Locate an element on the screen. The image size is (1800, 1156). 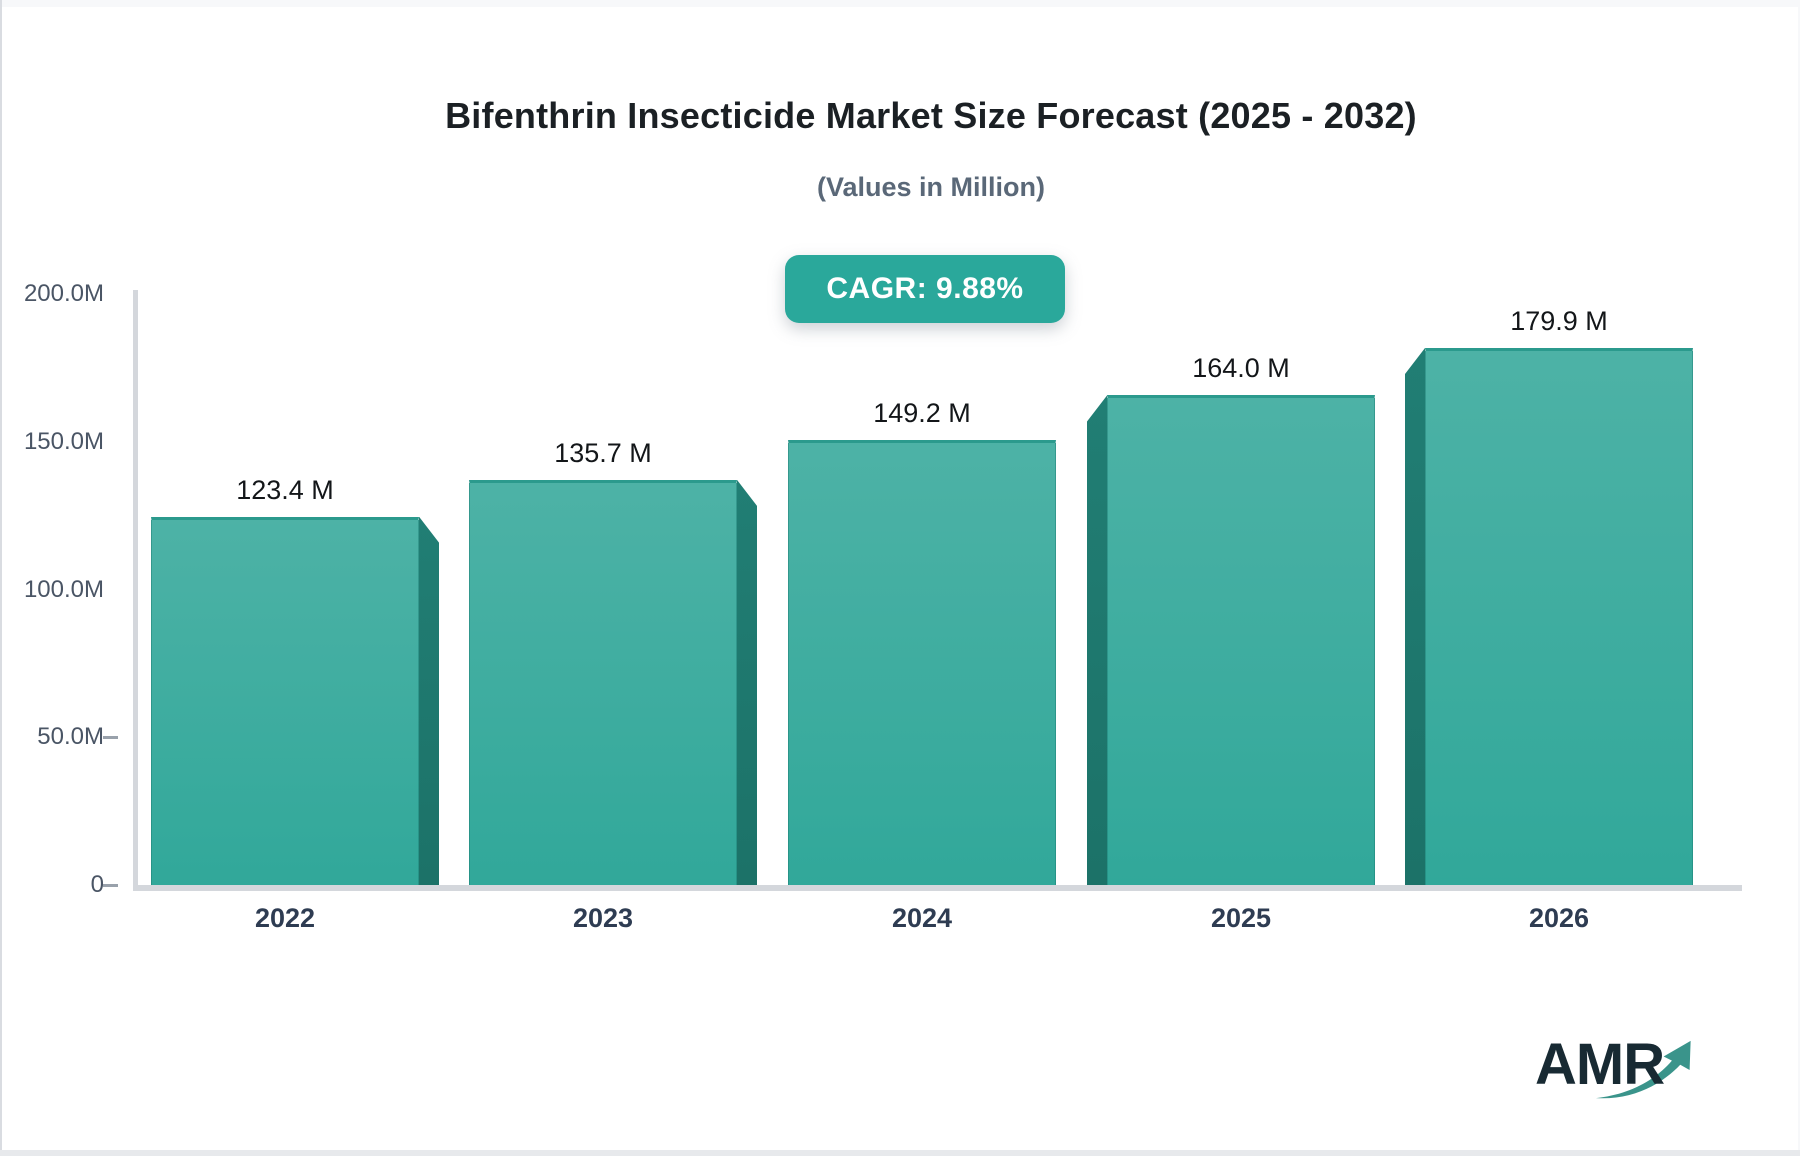
bottom-edge-divider is located at coordinates (900, 1153).